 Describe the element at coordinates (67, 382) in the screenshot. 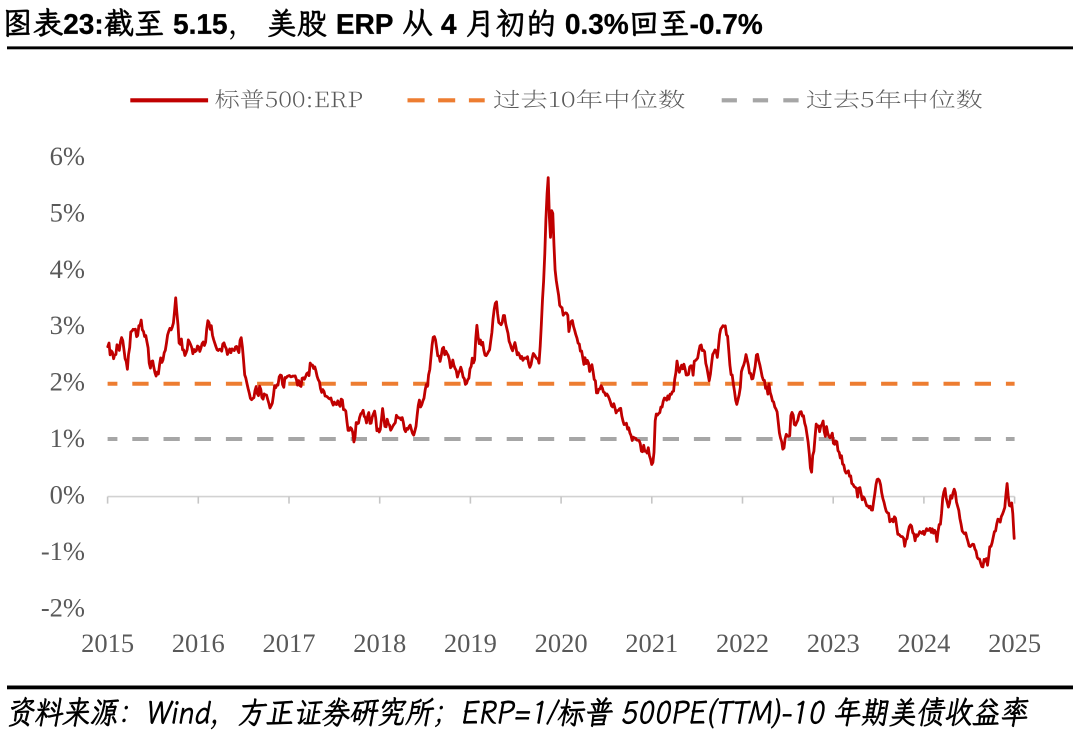

I see `svg-text: 2%` at that location.